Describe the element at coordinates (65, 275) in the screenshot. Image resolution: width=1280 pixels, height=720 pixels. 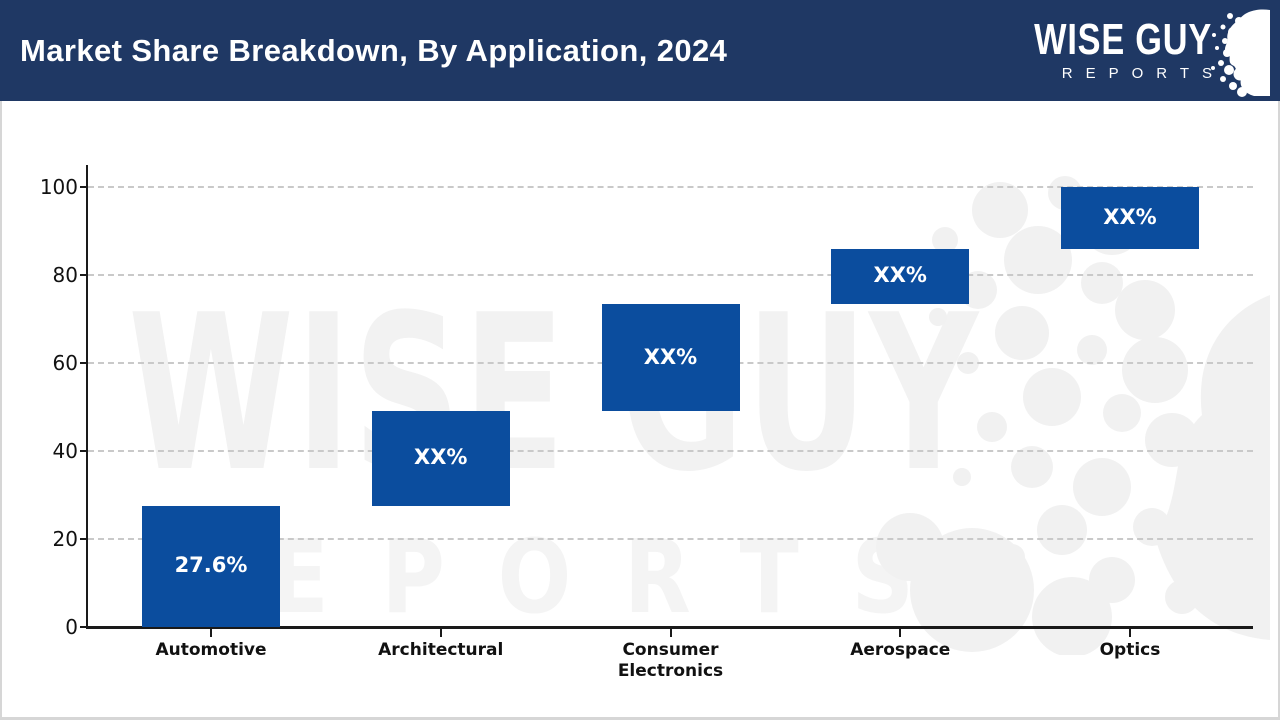
I see `y-tick-label-80: 80` at that location.